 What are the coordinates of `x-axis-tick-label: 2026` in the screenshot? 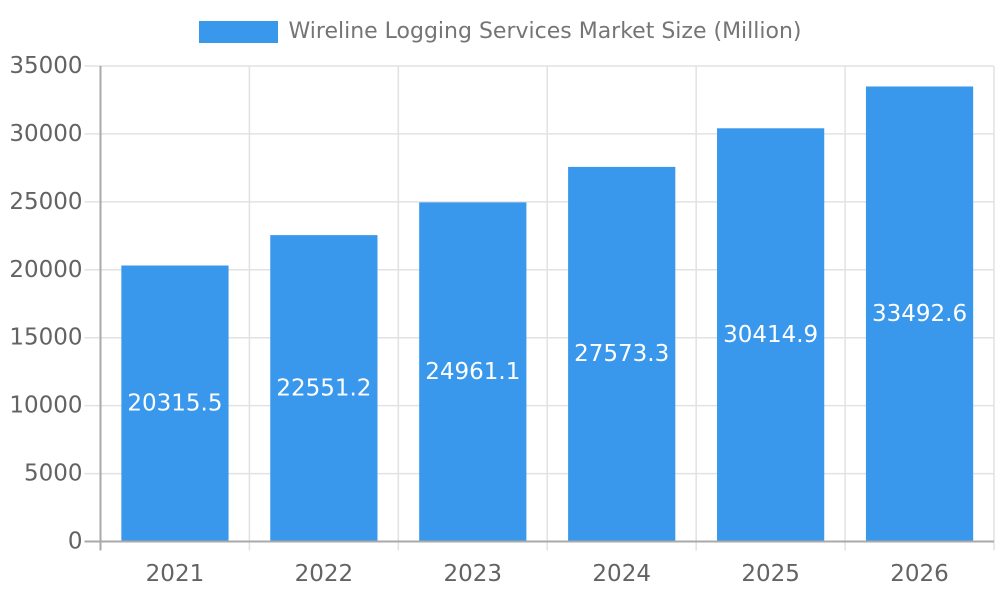 It's located at (919, 574).